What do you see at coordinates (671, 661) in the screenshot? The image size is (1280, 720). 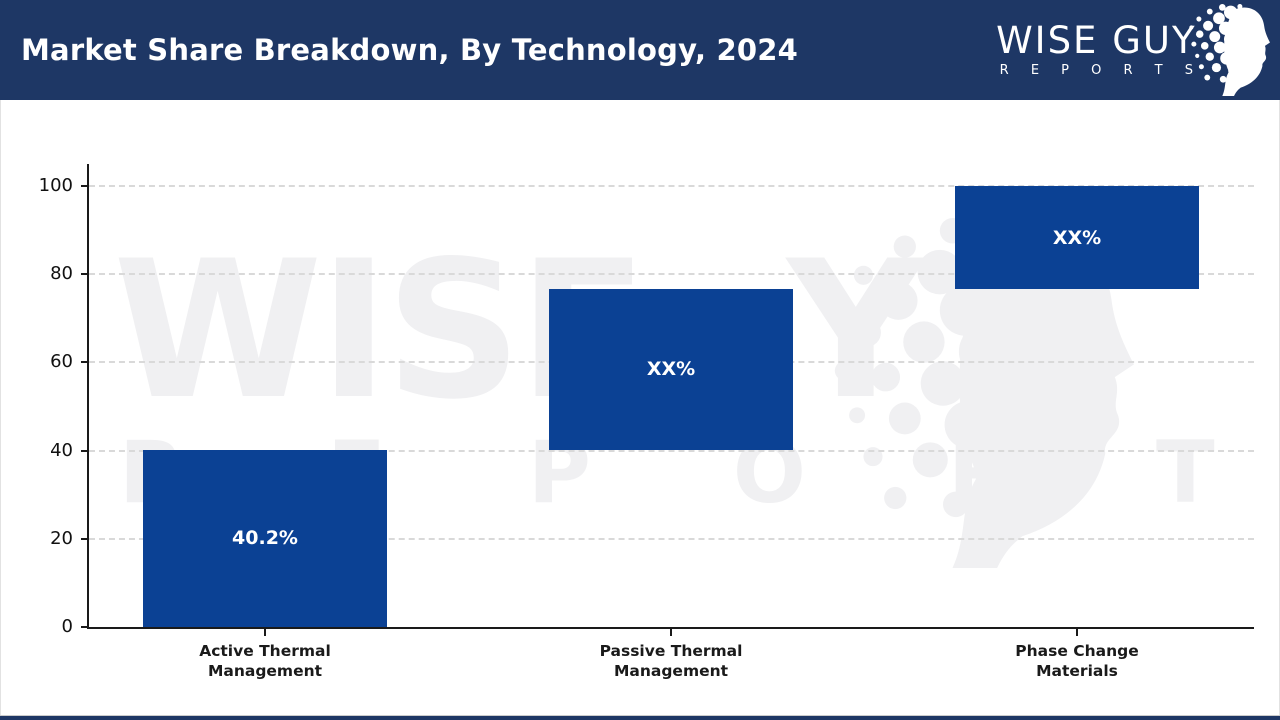 I see `category-label-1: Passive Thermal Management` at bounding box center [671, 661].